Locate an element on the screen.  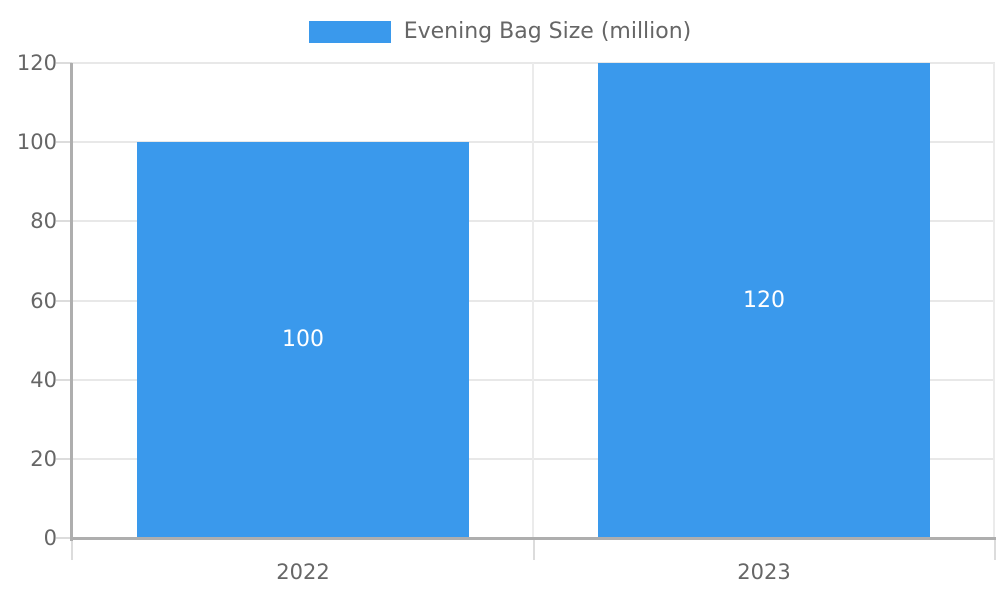
legend-item: Evening Bag Size (million) is located at coordinates (500, 32).